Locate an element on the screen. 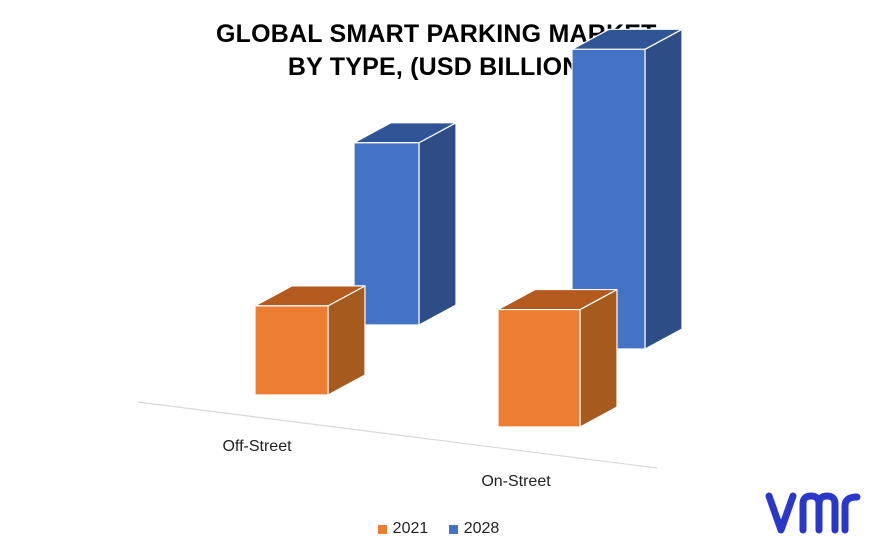 The image size is (877, 552). legend-swatch-2028 is located at coordinates (453, 529).